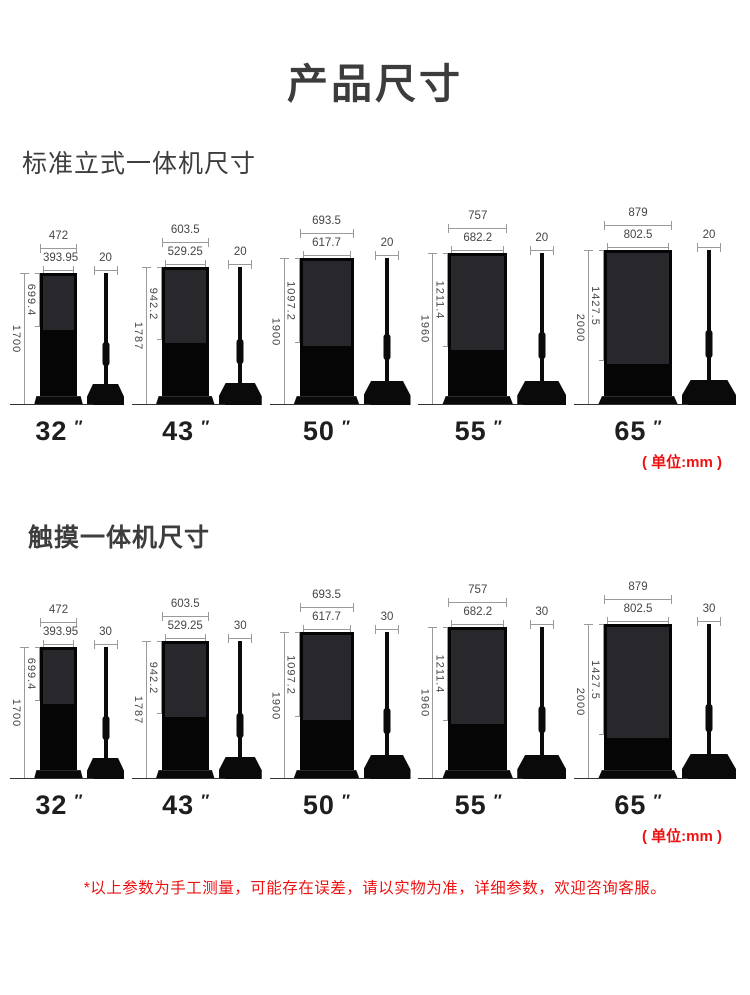 The height and width of the screenshot is (995, 750). I want to click on screen-width-dimension: 617.7, so click(326, 622).